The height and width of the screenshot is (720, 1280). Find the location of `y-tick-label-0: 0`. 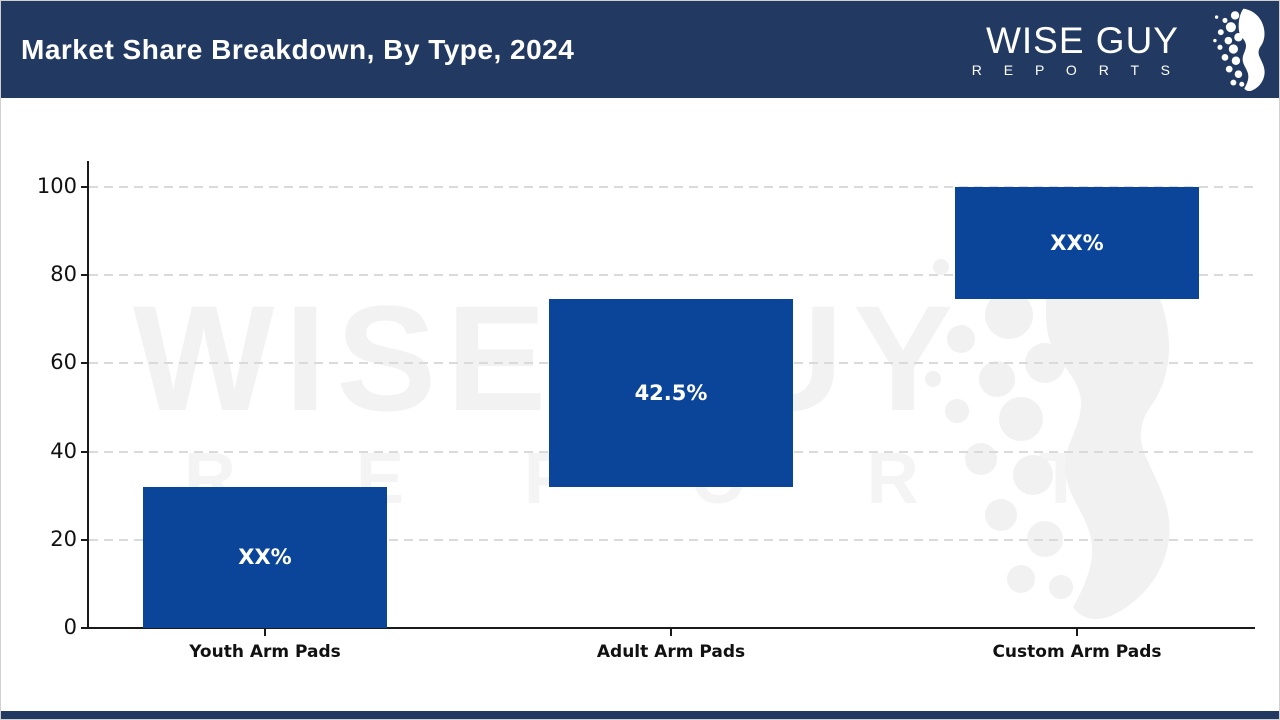

y-tick-label-0: 0 is located at coordinates (70, 627).